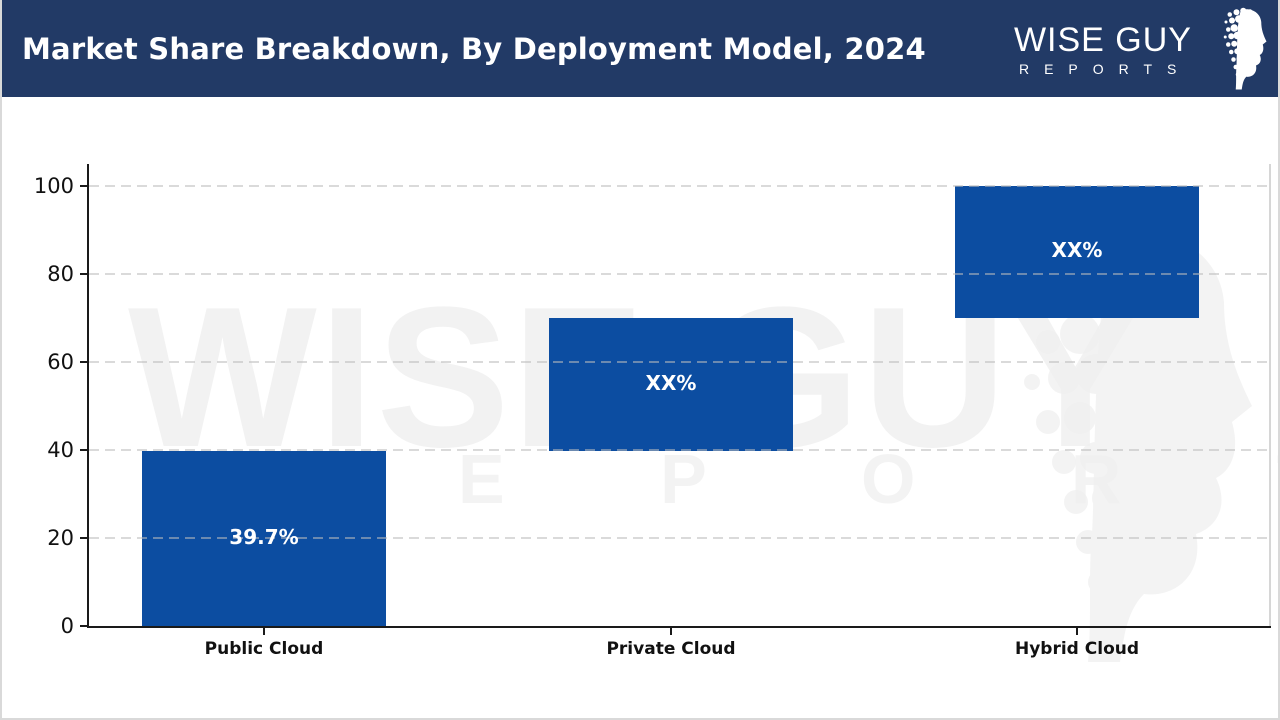  What do you see at coordinates (60, 450) in the screenshot?
I see `y-tick-label: 40` at bounding box center [60, 450].